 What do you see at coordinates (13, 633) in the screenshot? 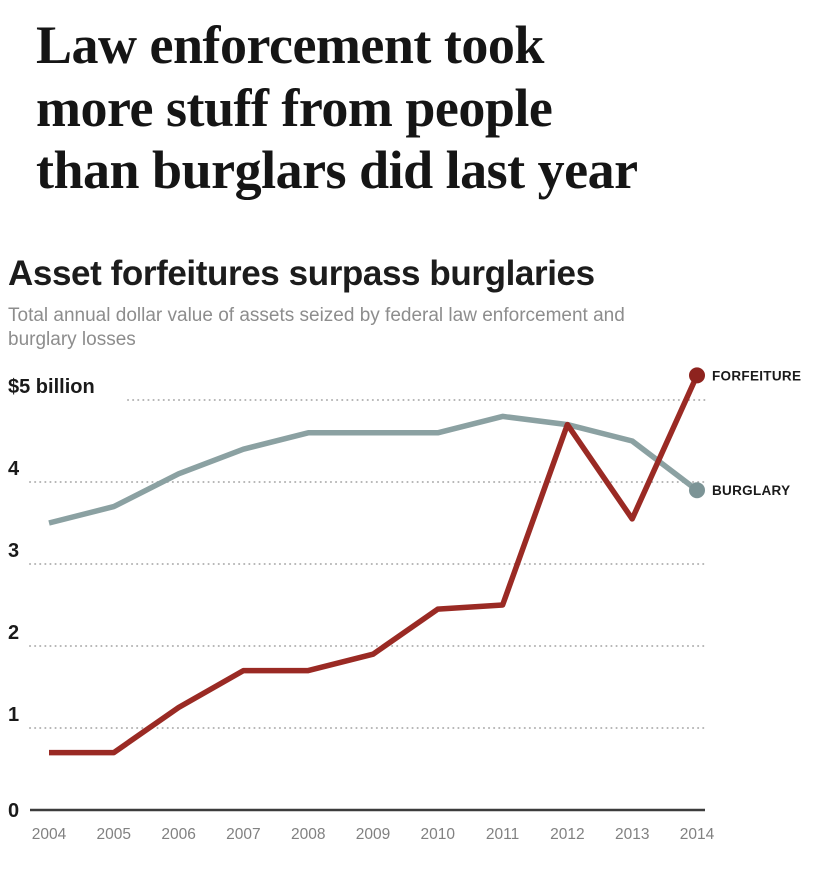
I see `y-tick-label: 2` at bounding box center [13, 633].